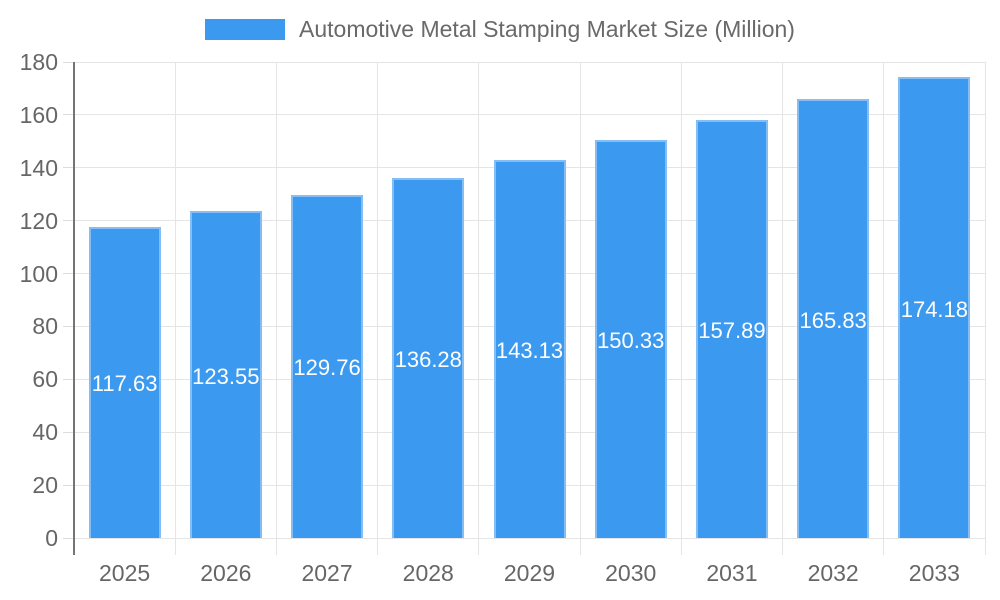 This screenshot has width=1000, height=600. I want to click on bar-2027: 129.76, so click(327, 366).